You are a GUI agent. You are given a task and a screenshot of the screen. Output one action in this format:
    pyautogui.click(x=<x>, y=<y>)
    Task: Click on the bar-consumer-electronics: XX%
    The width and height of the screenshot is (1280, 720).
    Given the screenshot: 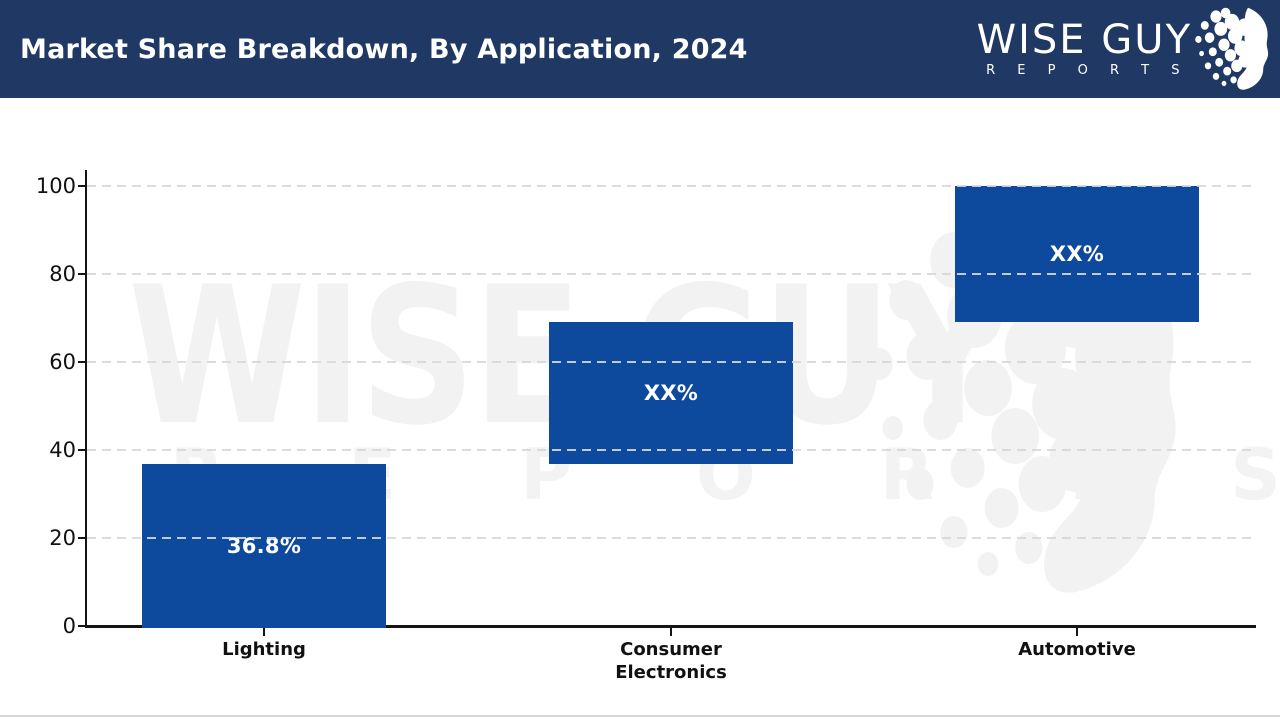 What is the action you would take?
    pyautogui.click(x=671, y=393)
    